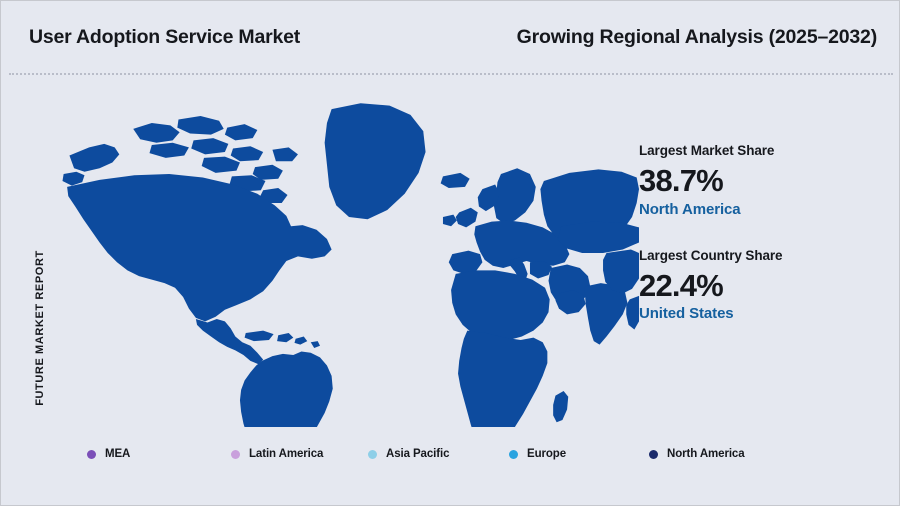 The width and height of the screenshot is (900, 506). I want to click on brand-vertical-text: FUTURE MARKET REPORT, so click(40, 328).